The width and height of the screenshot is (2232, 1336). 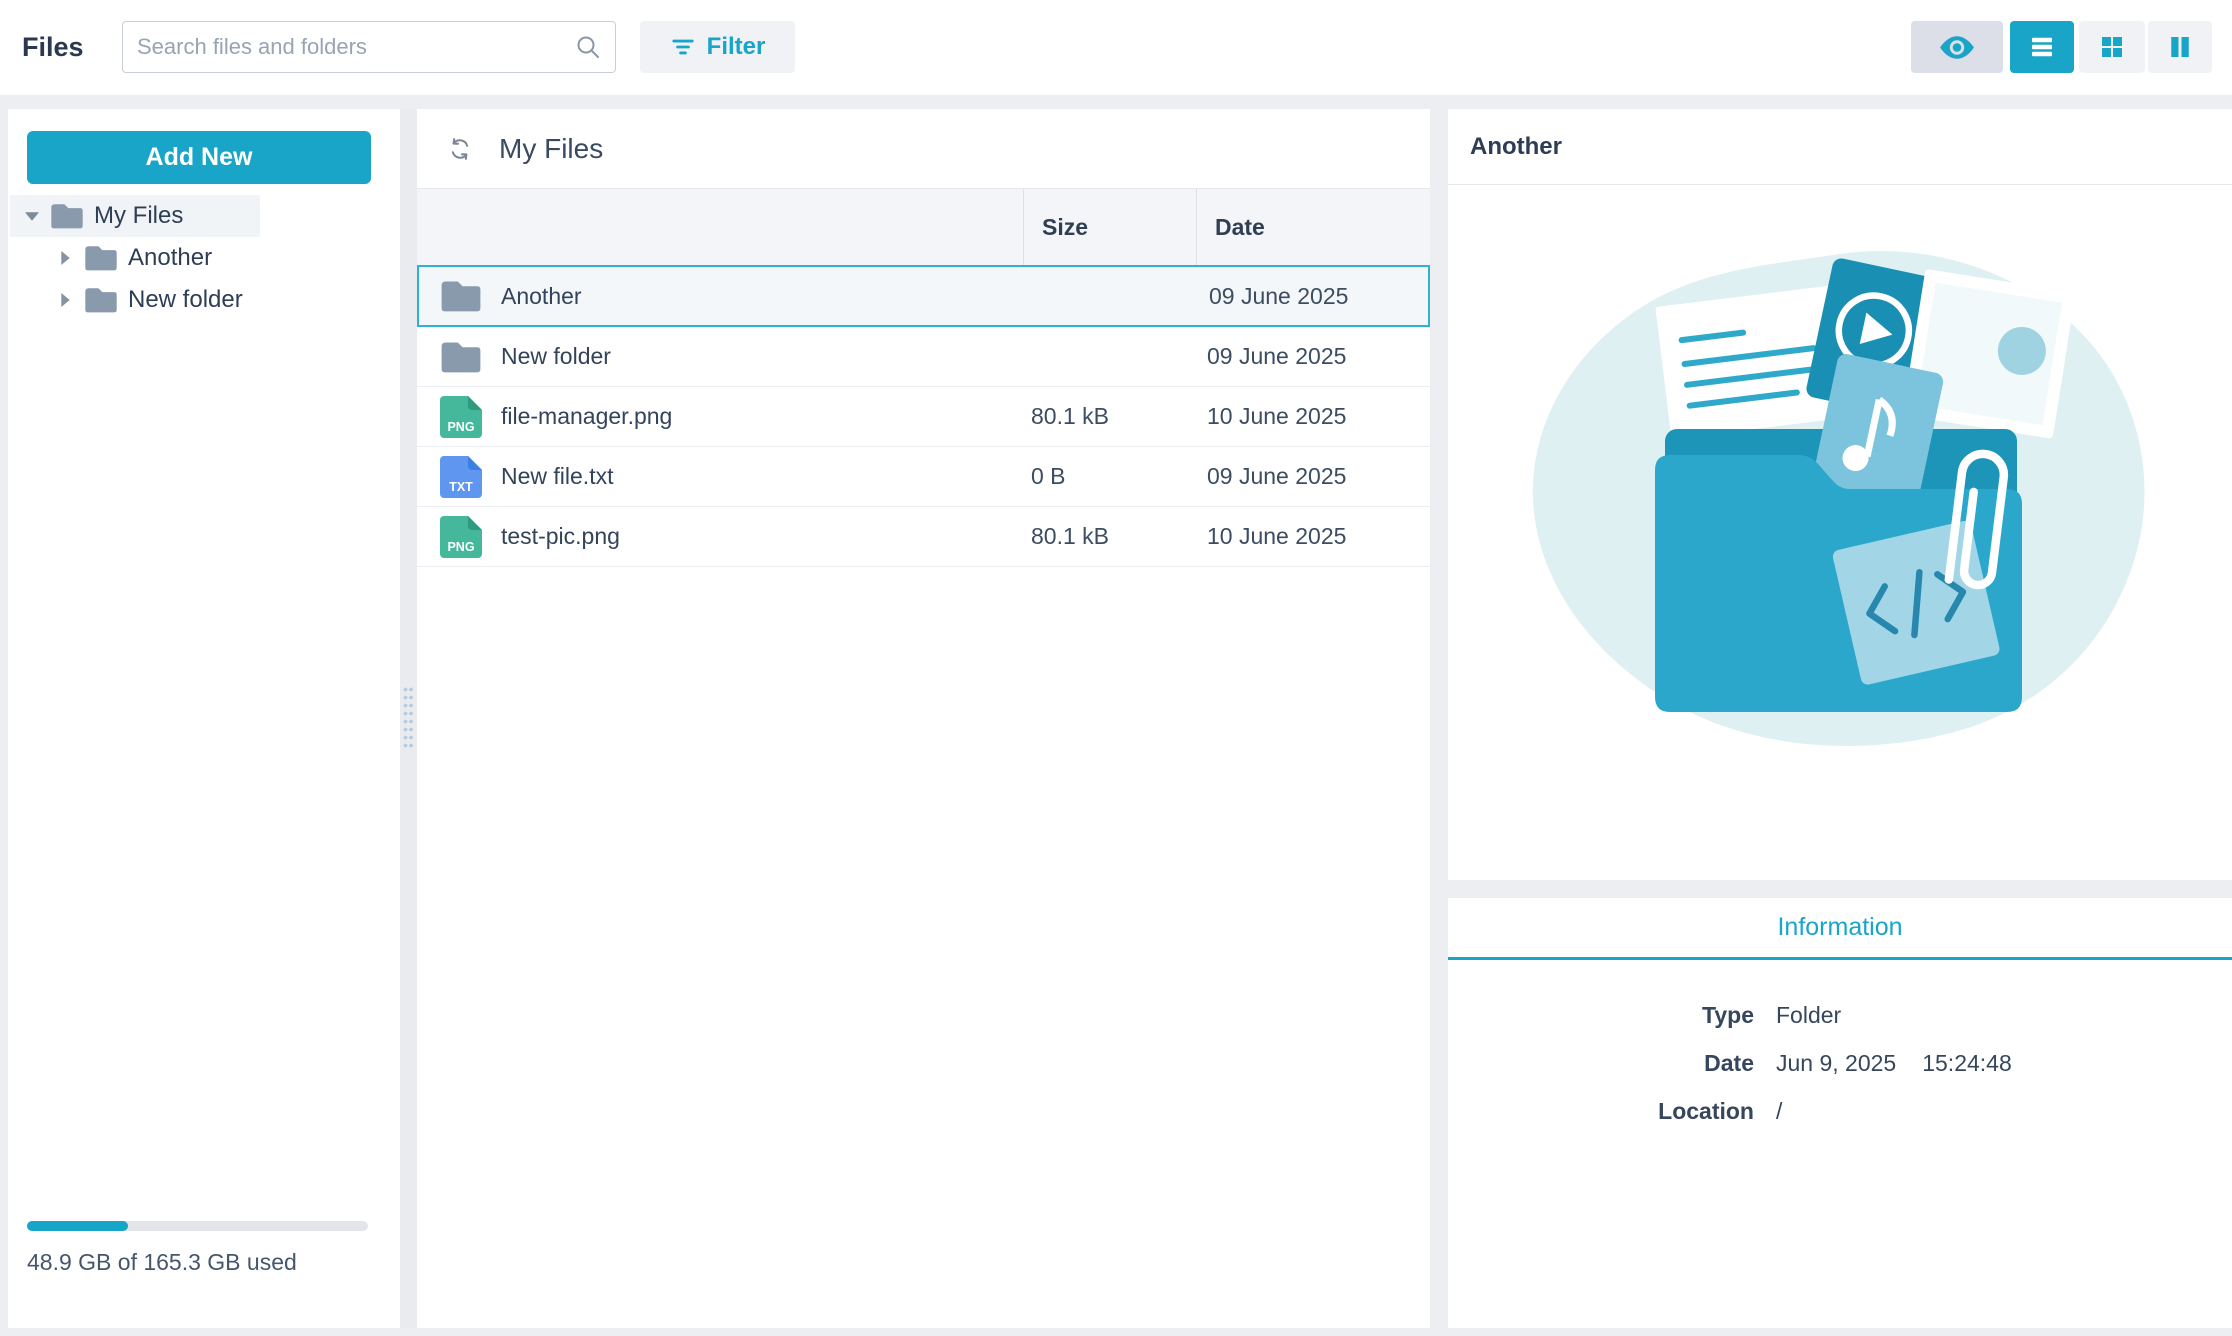 I want to click on eye-icon, so click(x=1957, y=47).